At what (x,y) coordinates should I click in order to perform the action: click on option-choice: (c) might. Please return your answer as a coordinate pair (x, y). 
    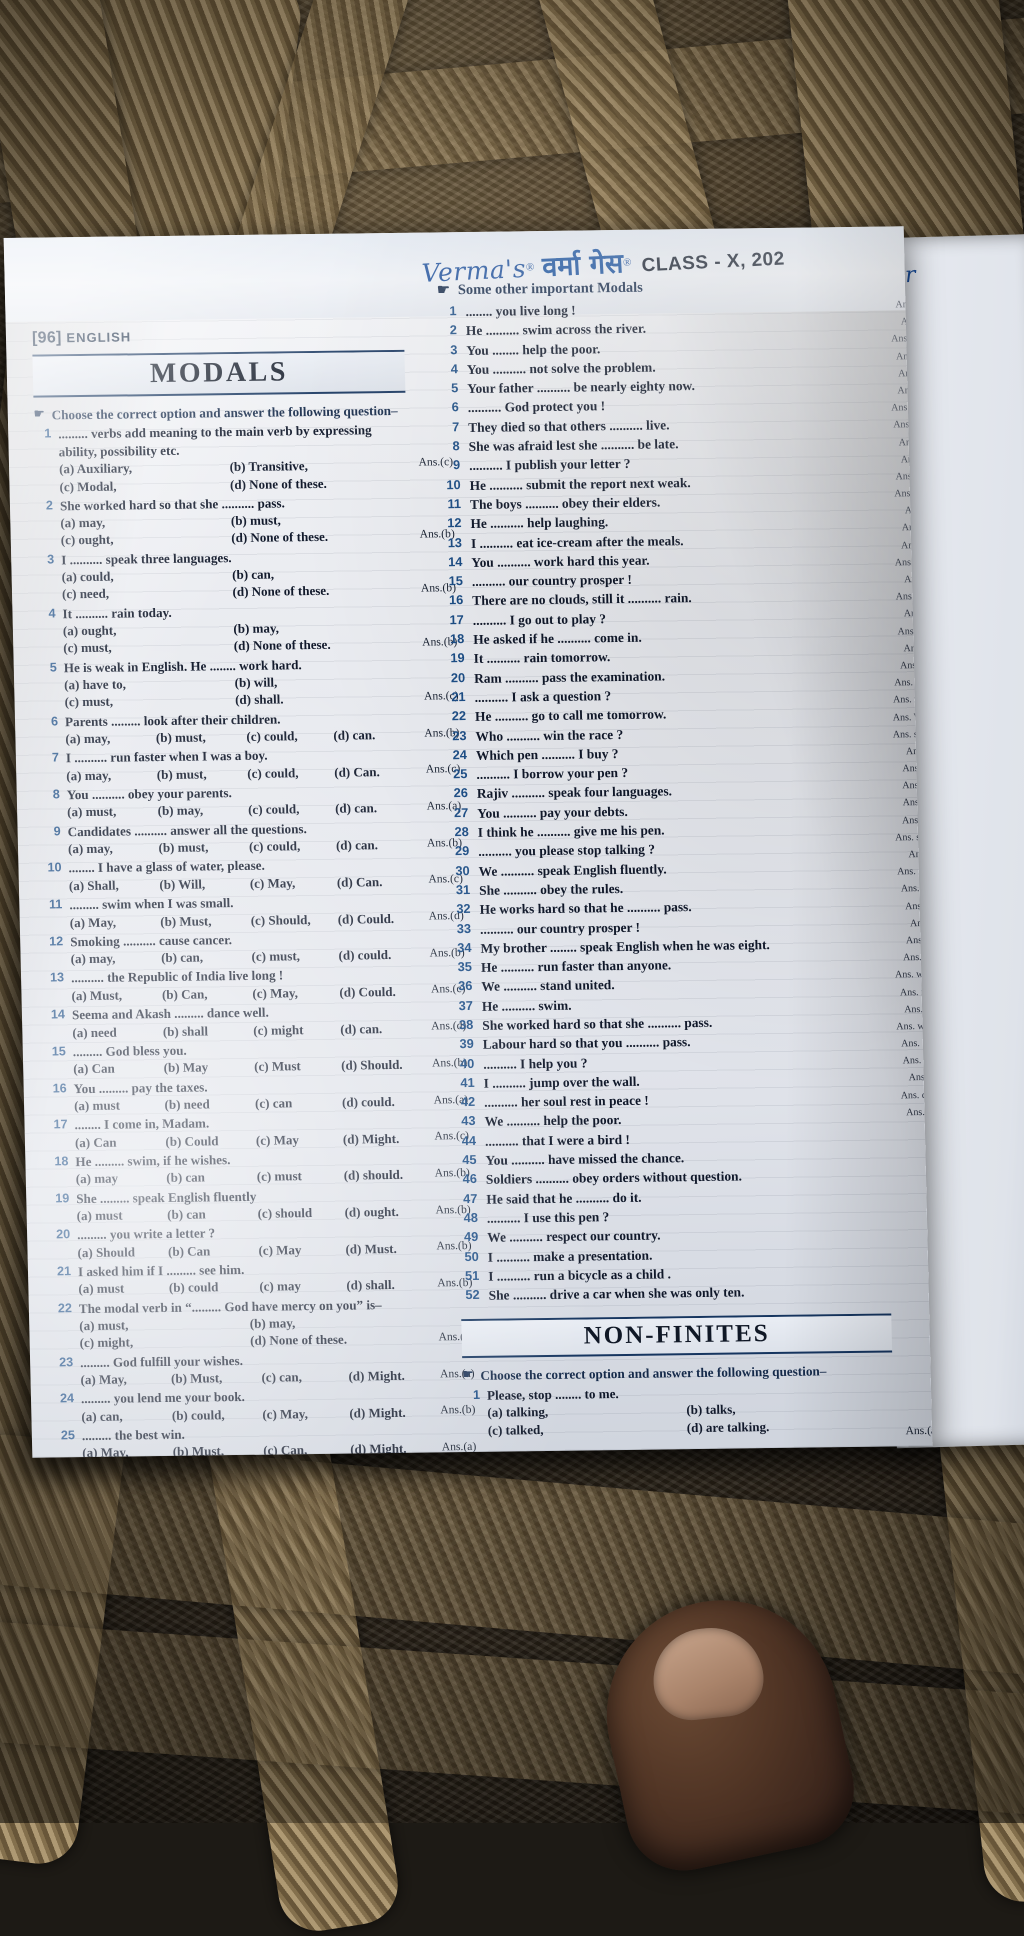
    Looking at the image, I should click on (296, 1029).